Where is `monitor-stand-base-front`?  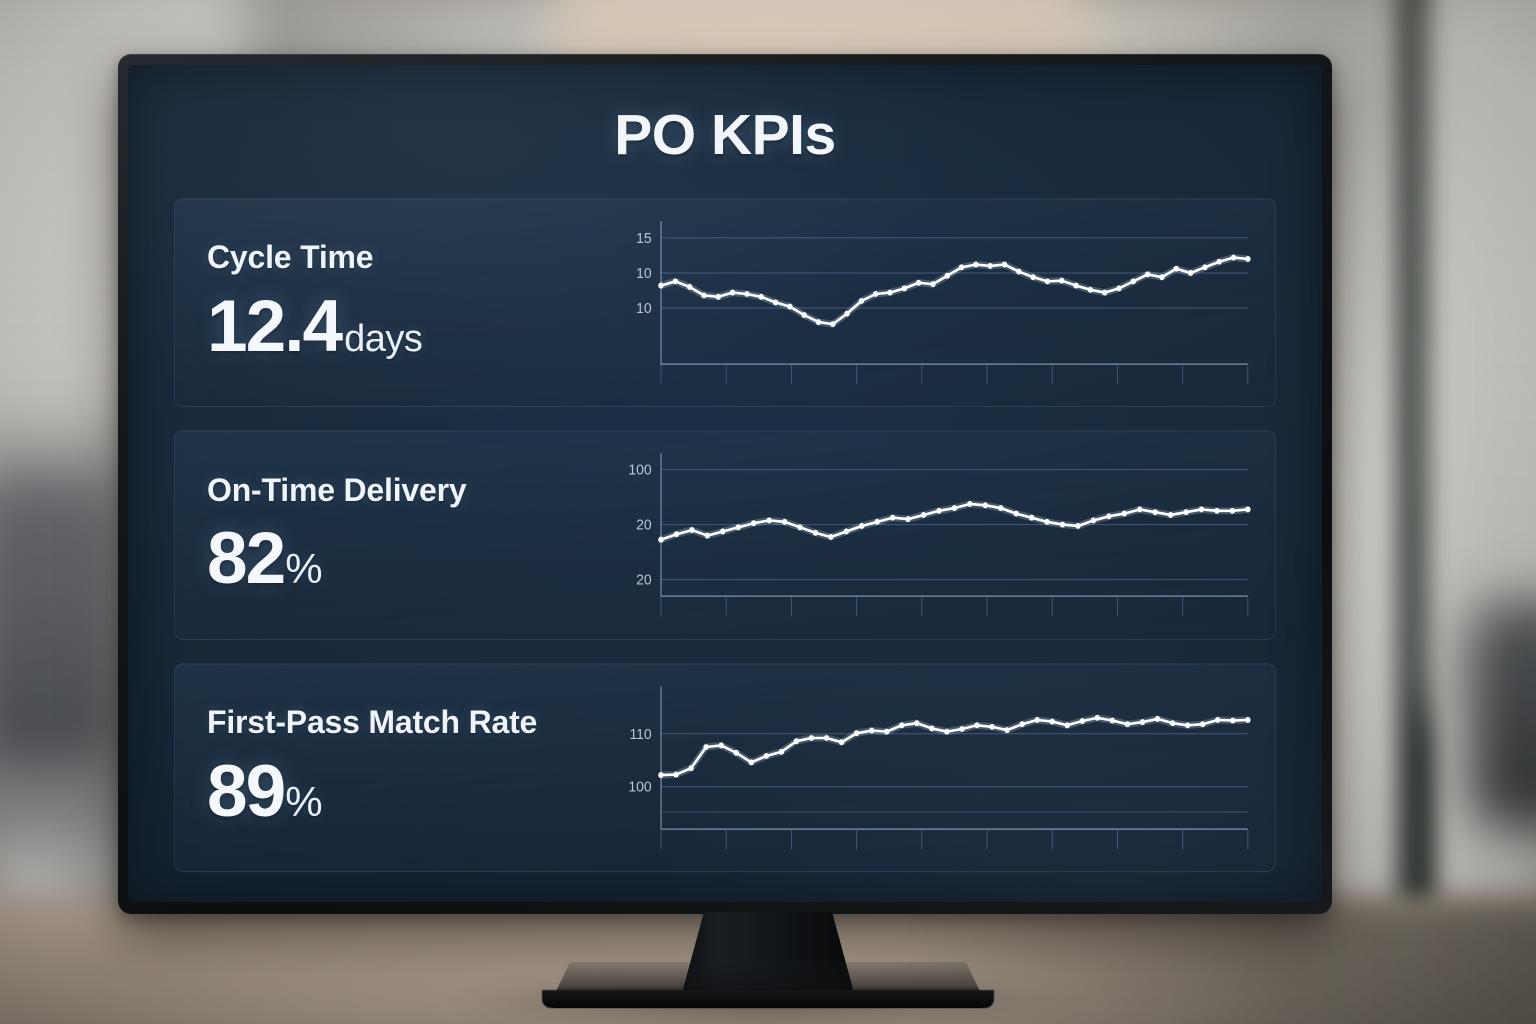
monitor-stand-base-front is located at coordinates (768, 999).